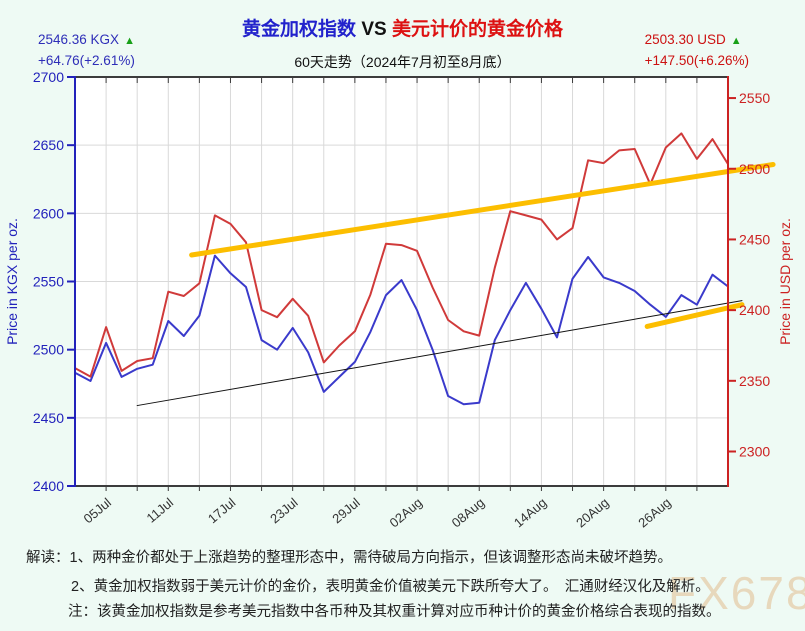 The width and height of the screenshot is (805, 631). What do you see at coordinates (754, 310) in the screenshot?
I see `right-axis-tick-label: 2400` at bounding box center [754, 310].